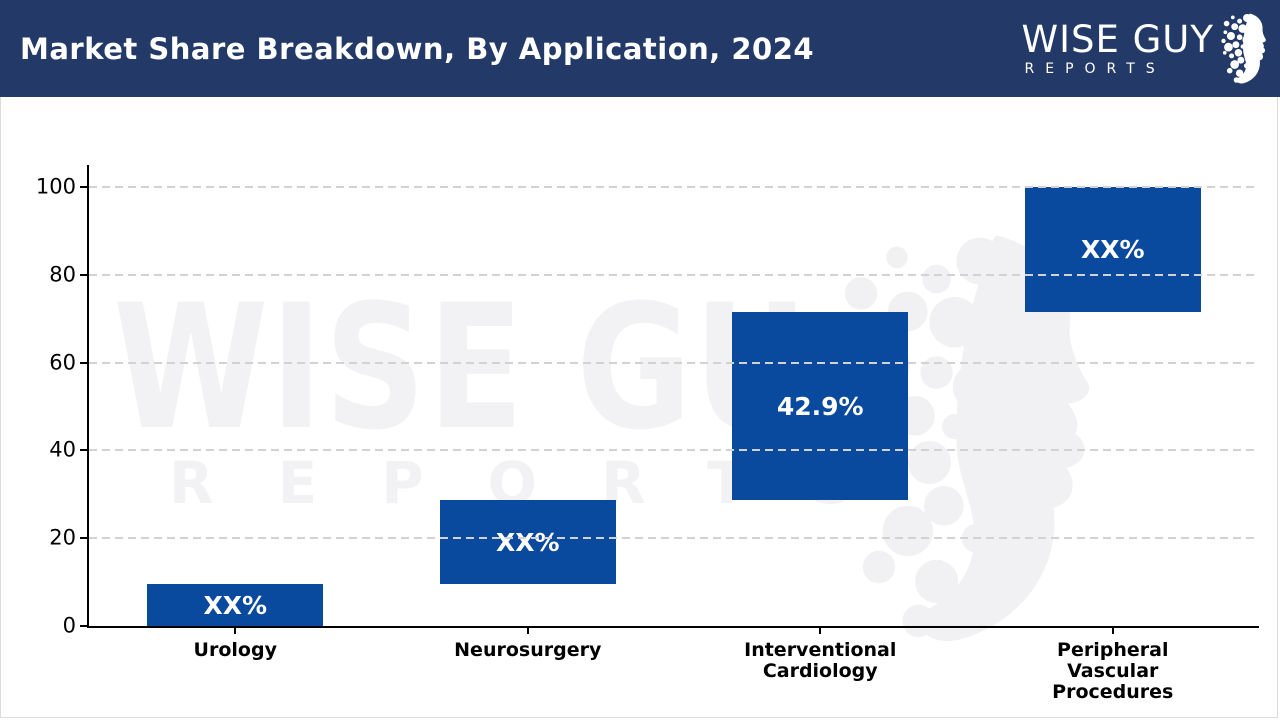 Image resolution: width=1280 pixels, height=720 pixels. I want to click on x-category-label: Peripheral Vascular Procedures, so click(1113, 671).